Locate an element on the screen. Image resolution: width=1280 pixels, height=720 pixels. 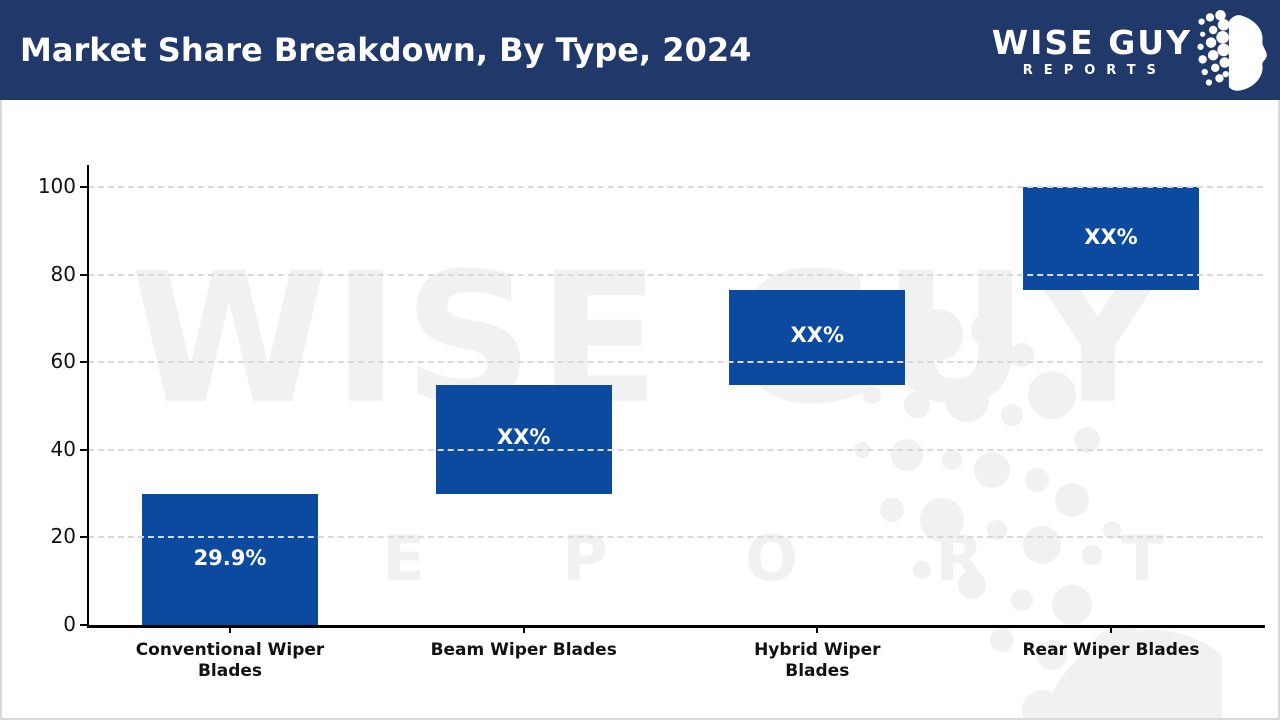
brand-logo: WISE GUY REPORTS is located at coordinates (1130, 51).